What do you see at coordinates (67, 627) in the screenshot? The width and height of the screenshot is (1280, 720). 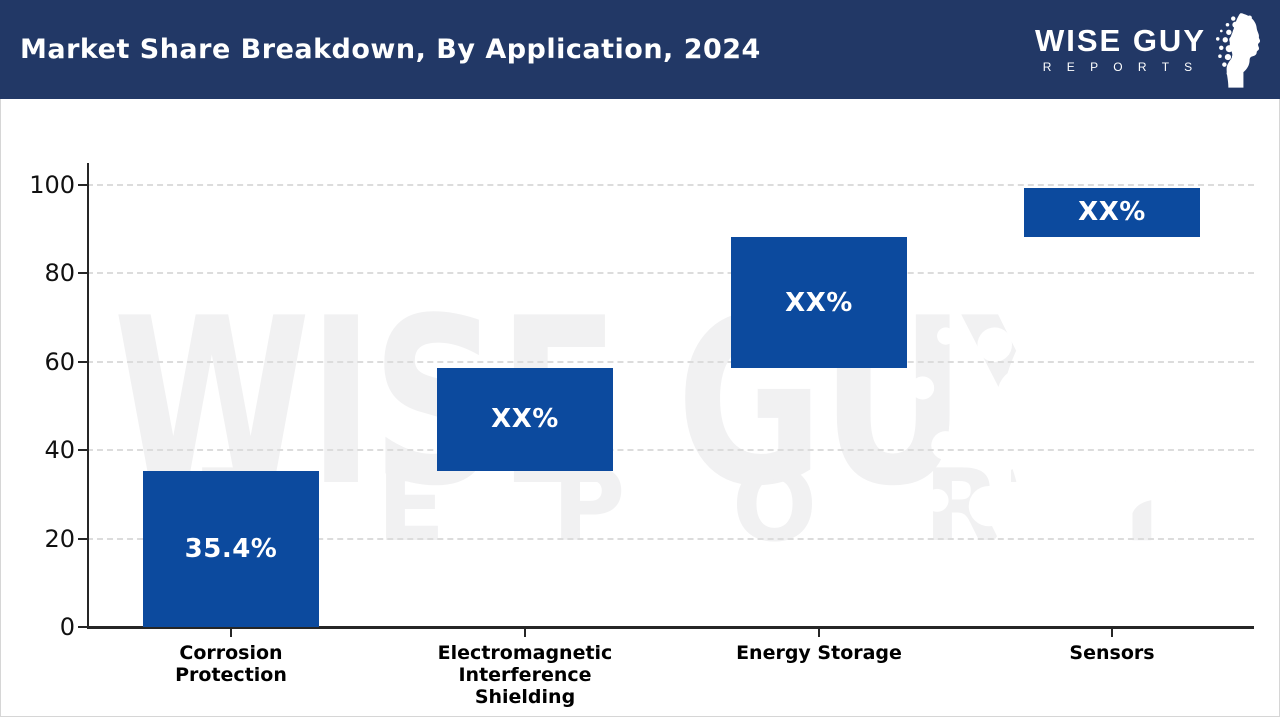 I see `y-axis-tick-label: 0` at bounding box center [67, 627].